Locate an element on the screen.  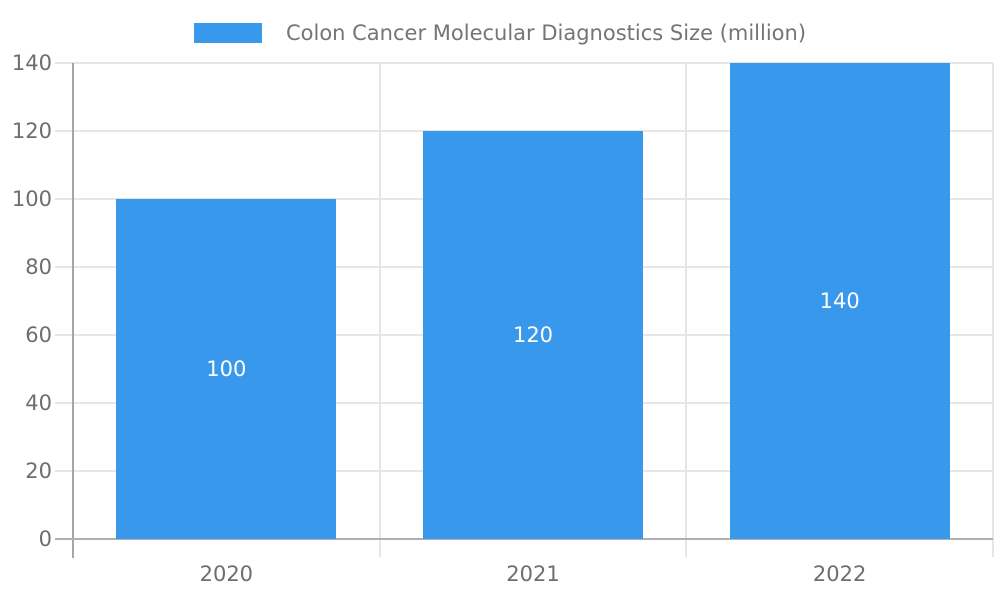
bar-value-label-2020: 100 is located at coordinates (226, 369).